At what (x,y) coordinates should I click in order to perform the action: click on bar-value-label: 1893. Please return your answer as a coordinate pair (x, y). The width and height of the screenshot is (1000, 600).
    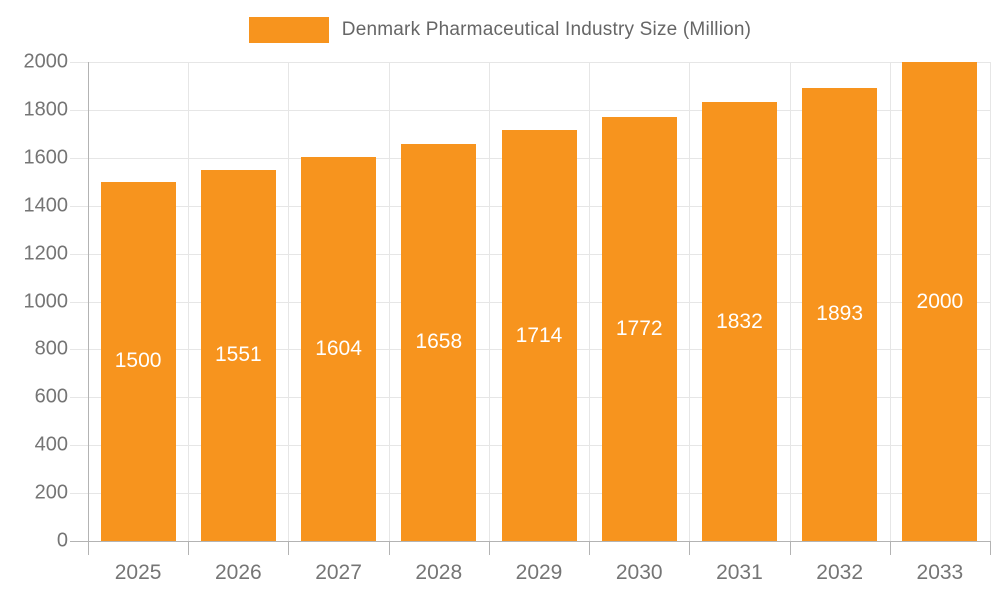
    Looking at the image, I should click on (840, 314).